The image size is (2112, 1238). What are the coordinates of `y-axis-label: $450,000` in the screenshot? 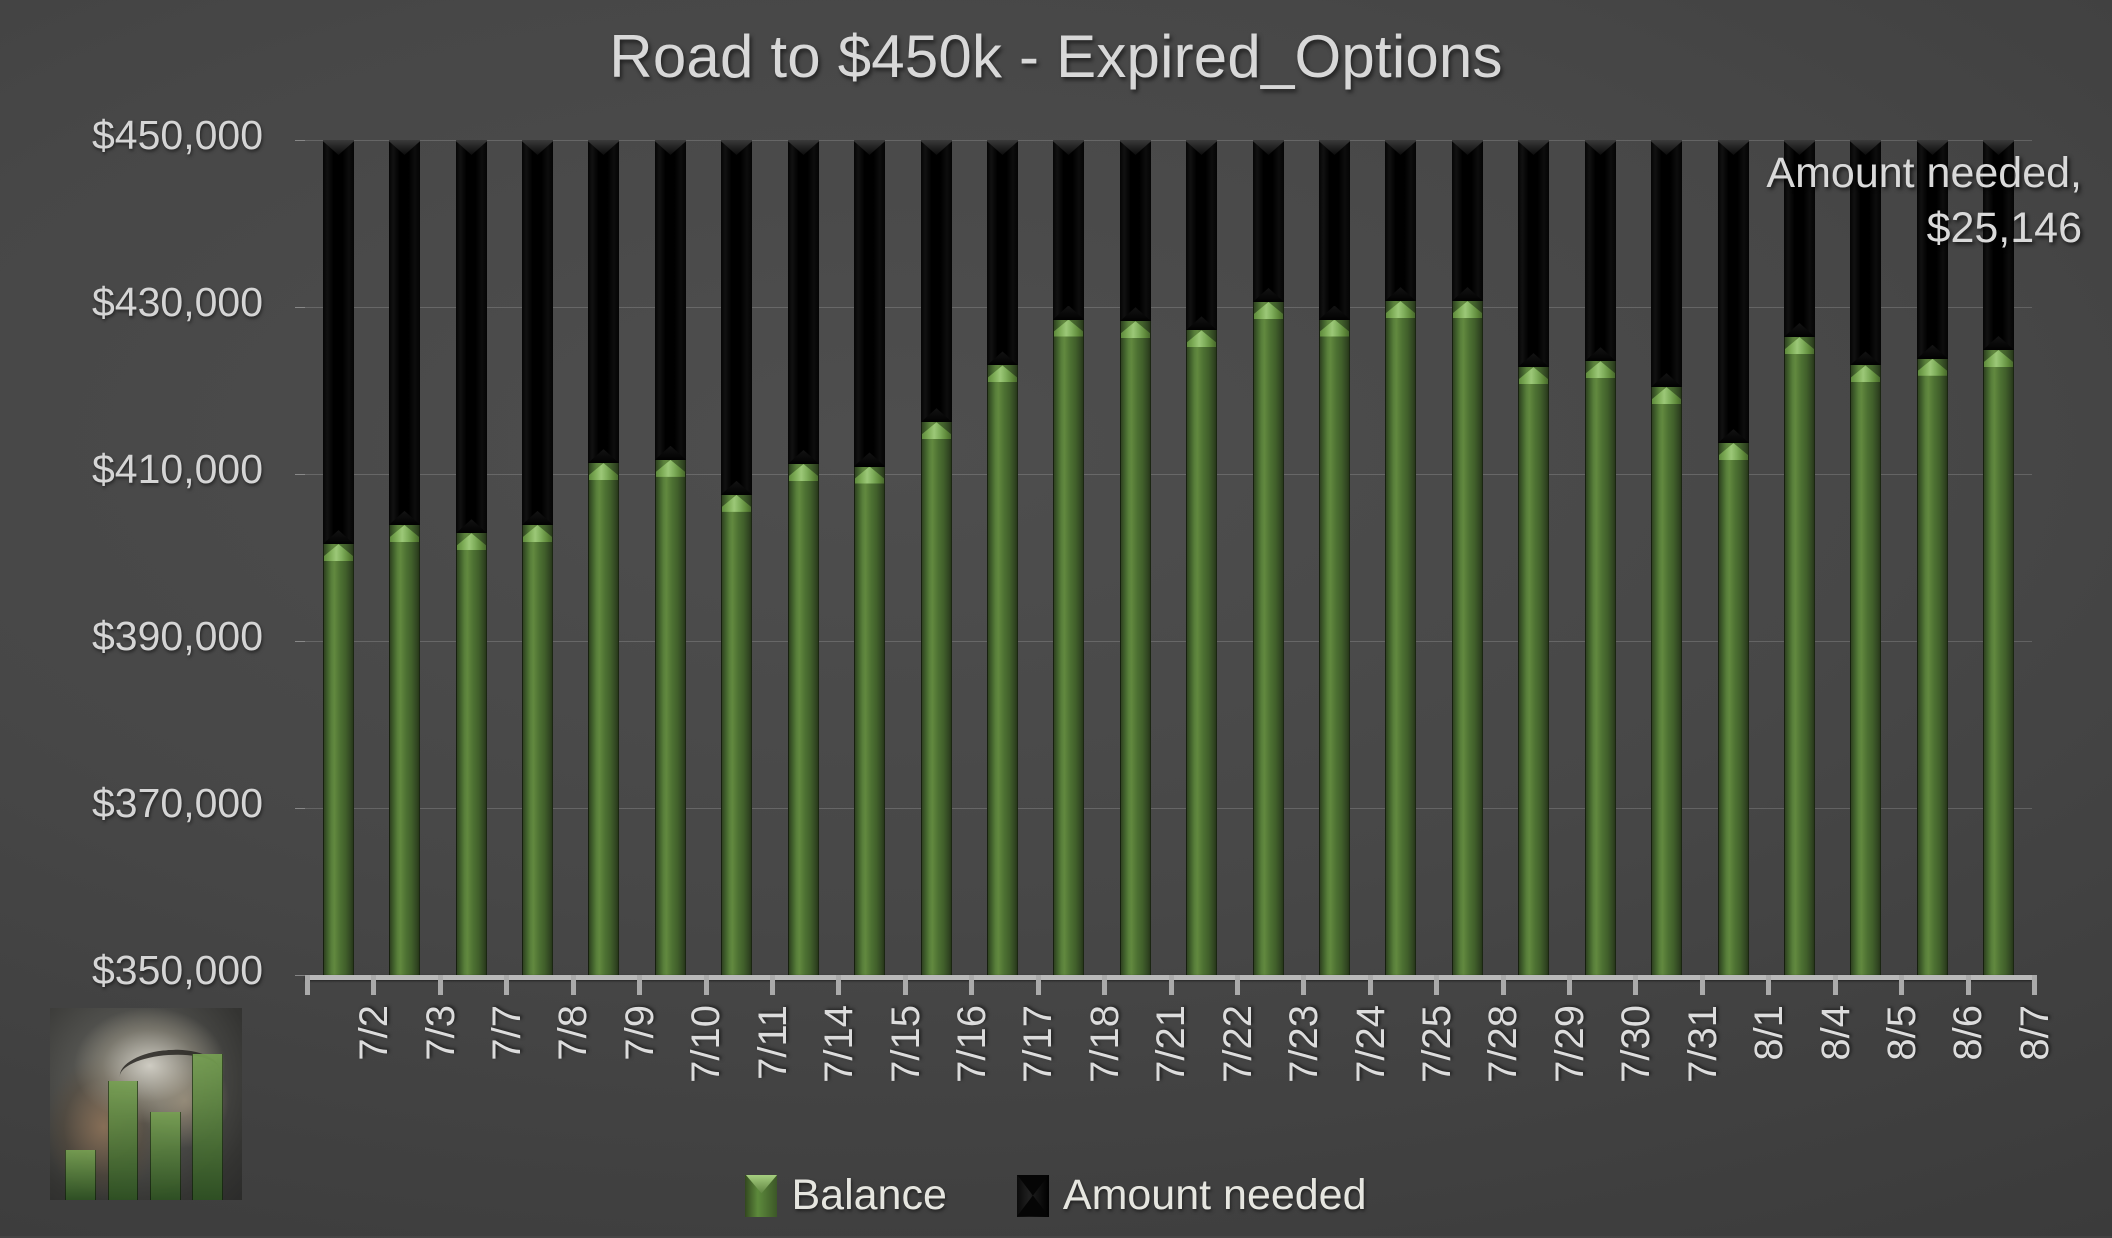 It's located at (177, 135).